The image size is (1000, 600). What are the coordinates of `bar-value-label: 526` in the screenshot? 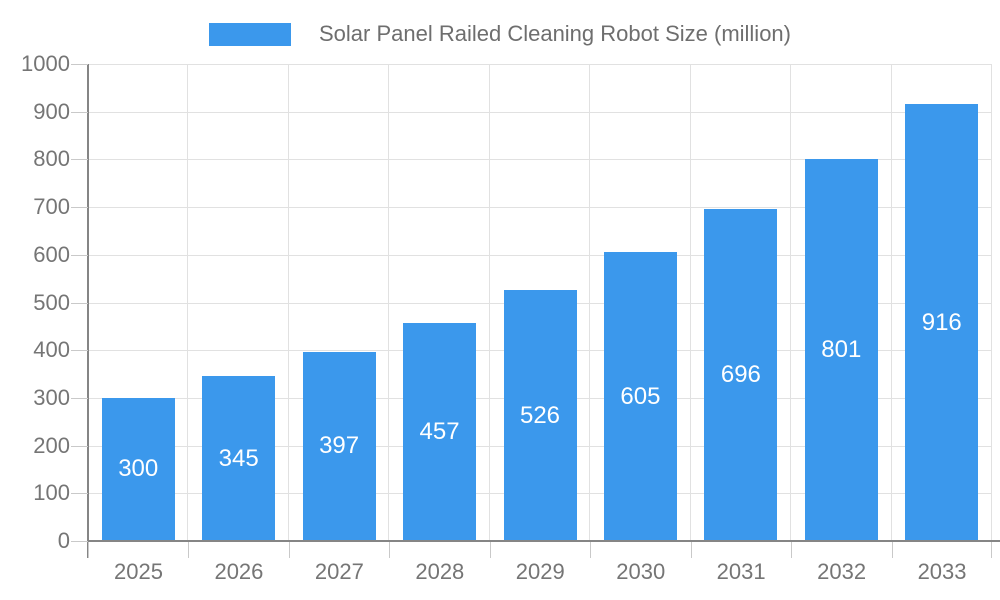 It's located at (540, 415).